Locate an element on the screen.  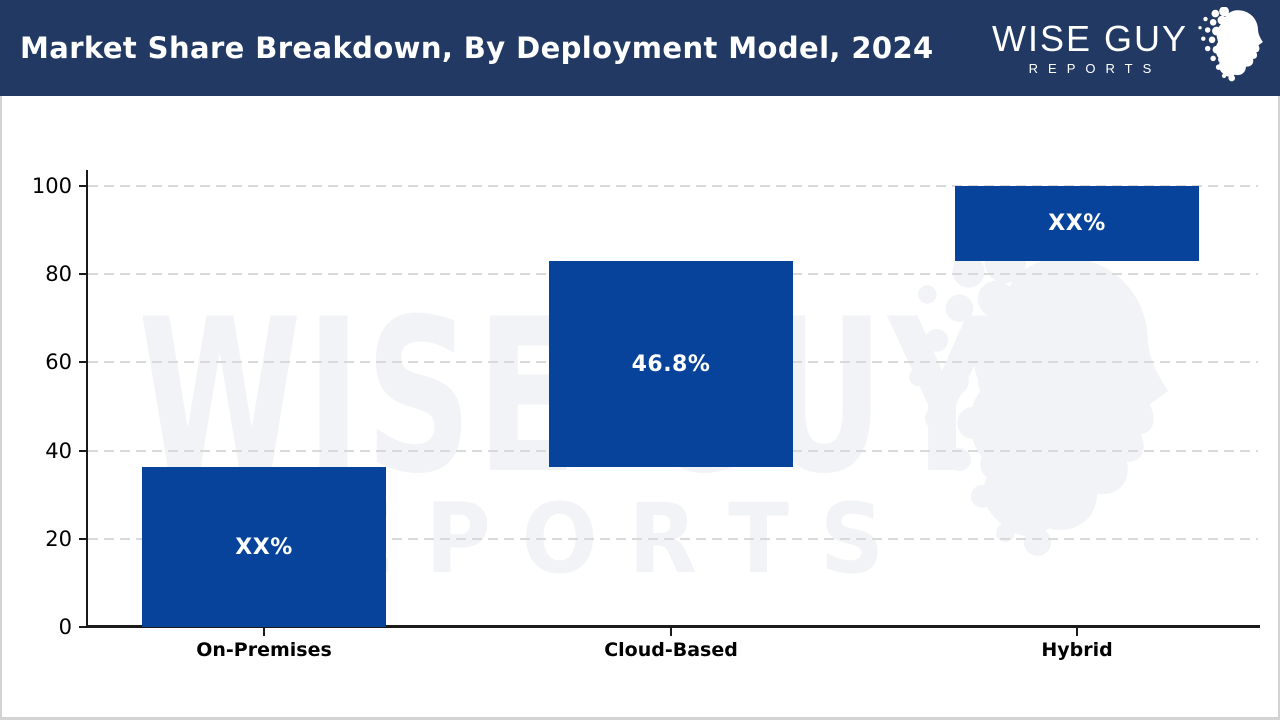
category-label: On-Premises is located at coordinates (264, 650).